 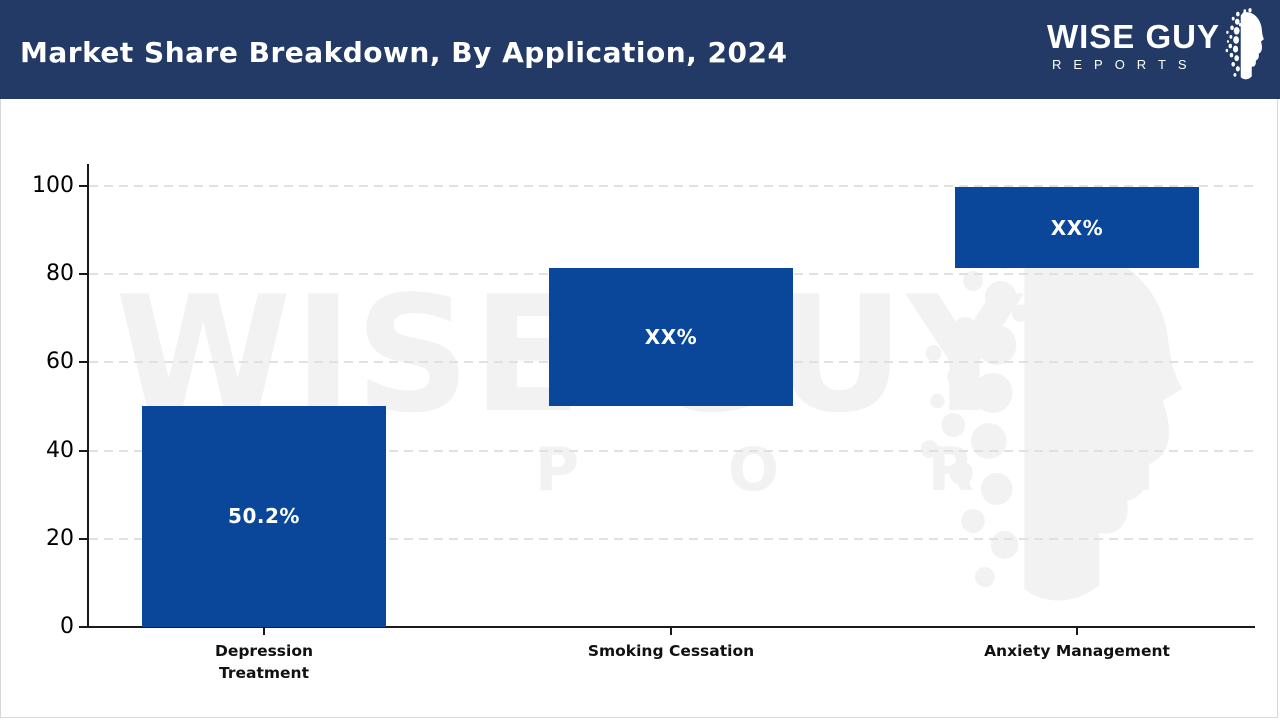 I want to click on logo-wordmark: WISE GUY, so click(x=1133, y=36).